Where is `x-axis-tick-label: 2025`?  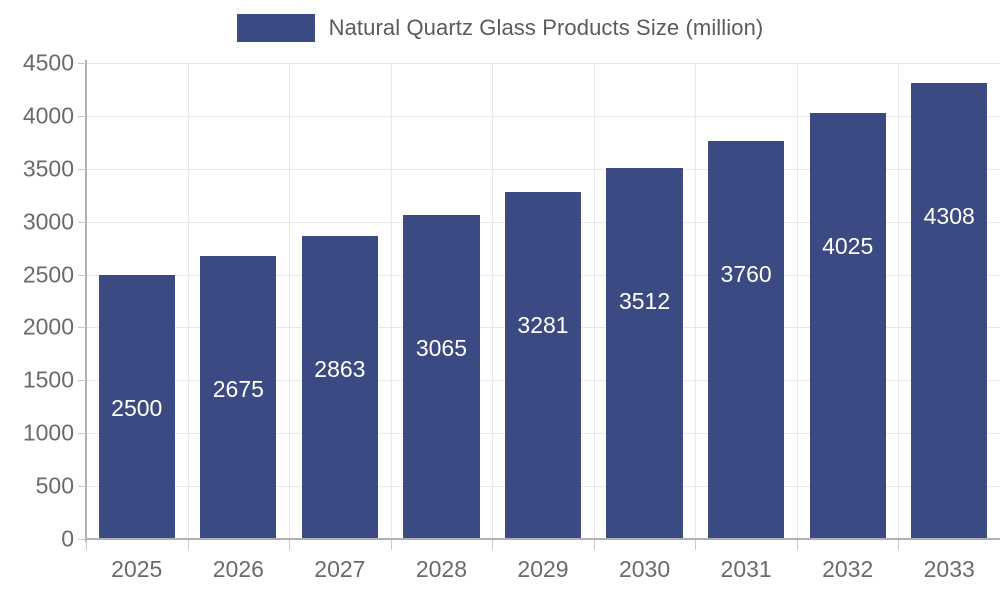 x-axis-tick-label: 2025 is located at coordinates (137, 569).